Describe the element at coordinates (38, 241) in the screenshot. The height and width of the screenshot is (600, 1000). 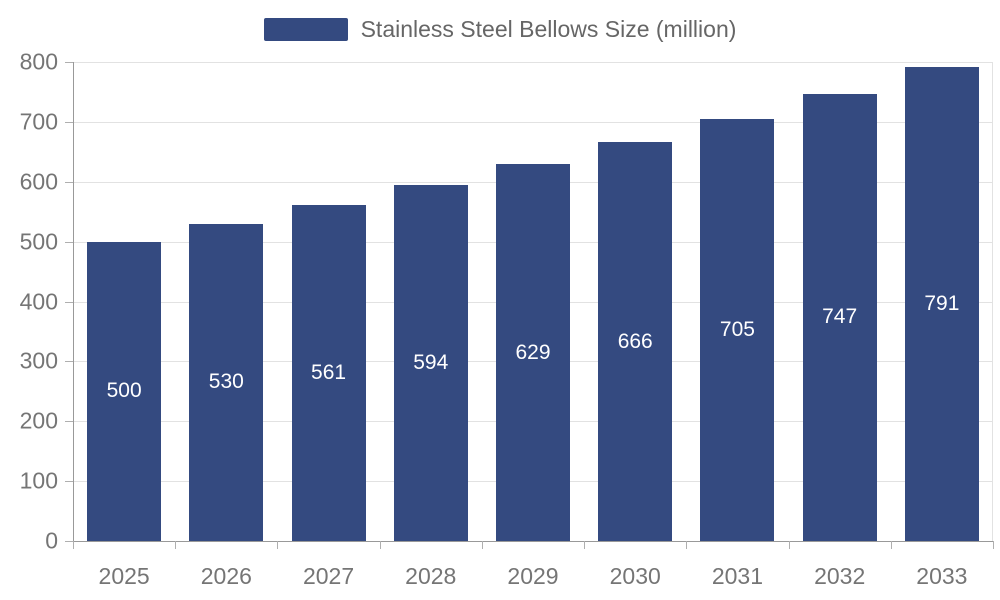
I see `y-axis-tick-label: 500` at that location.